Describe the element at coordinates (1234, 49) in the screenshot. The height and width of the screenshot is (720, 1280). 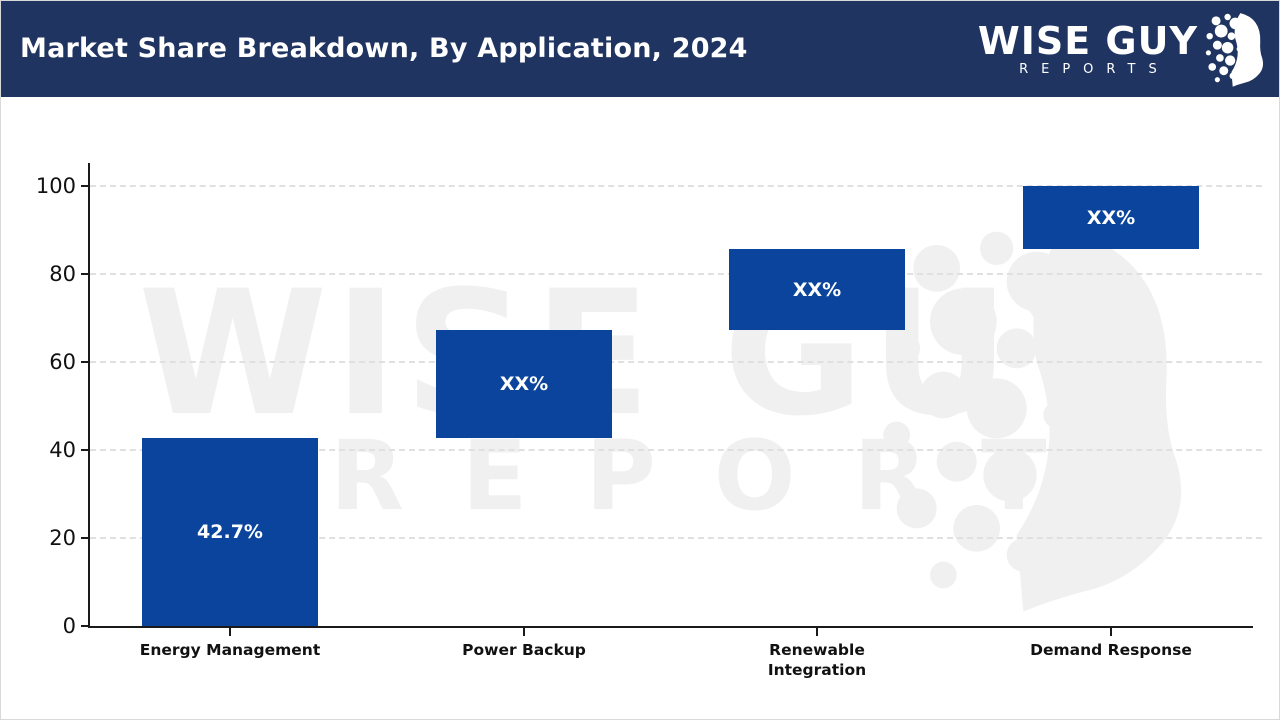
I see `brand-logo-face-icon` at that location.